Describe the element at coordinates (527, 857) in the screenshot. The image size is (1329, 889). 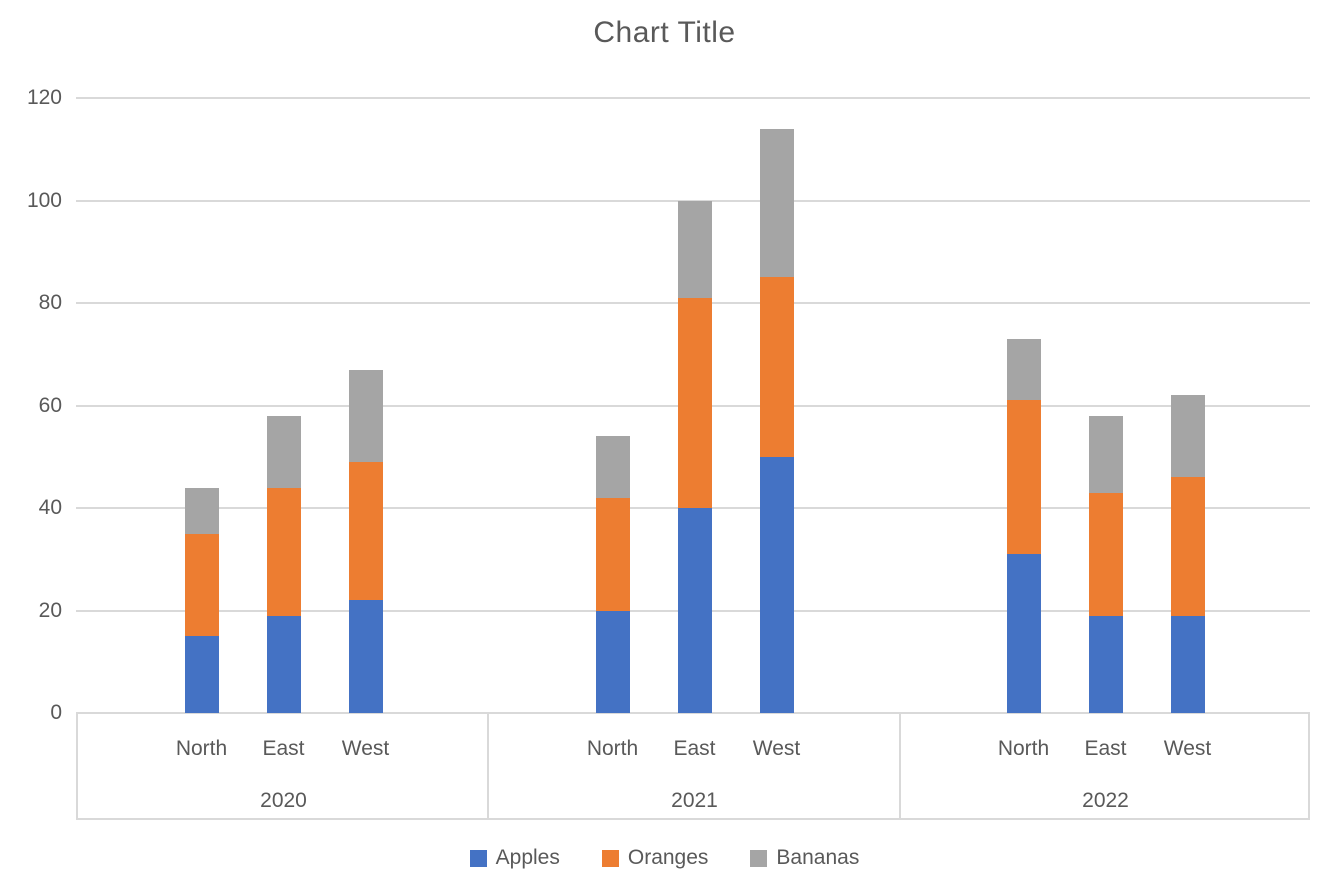
I see `legend-label-apples: Apples` at that location.